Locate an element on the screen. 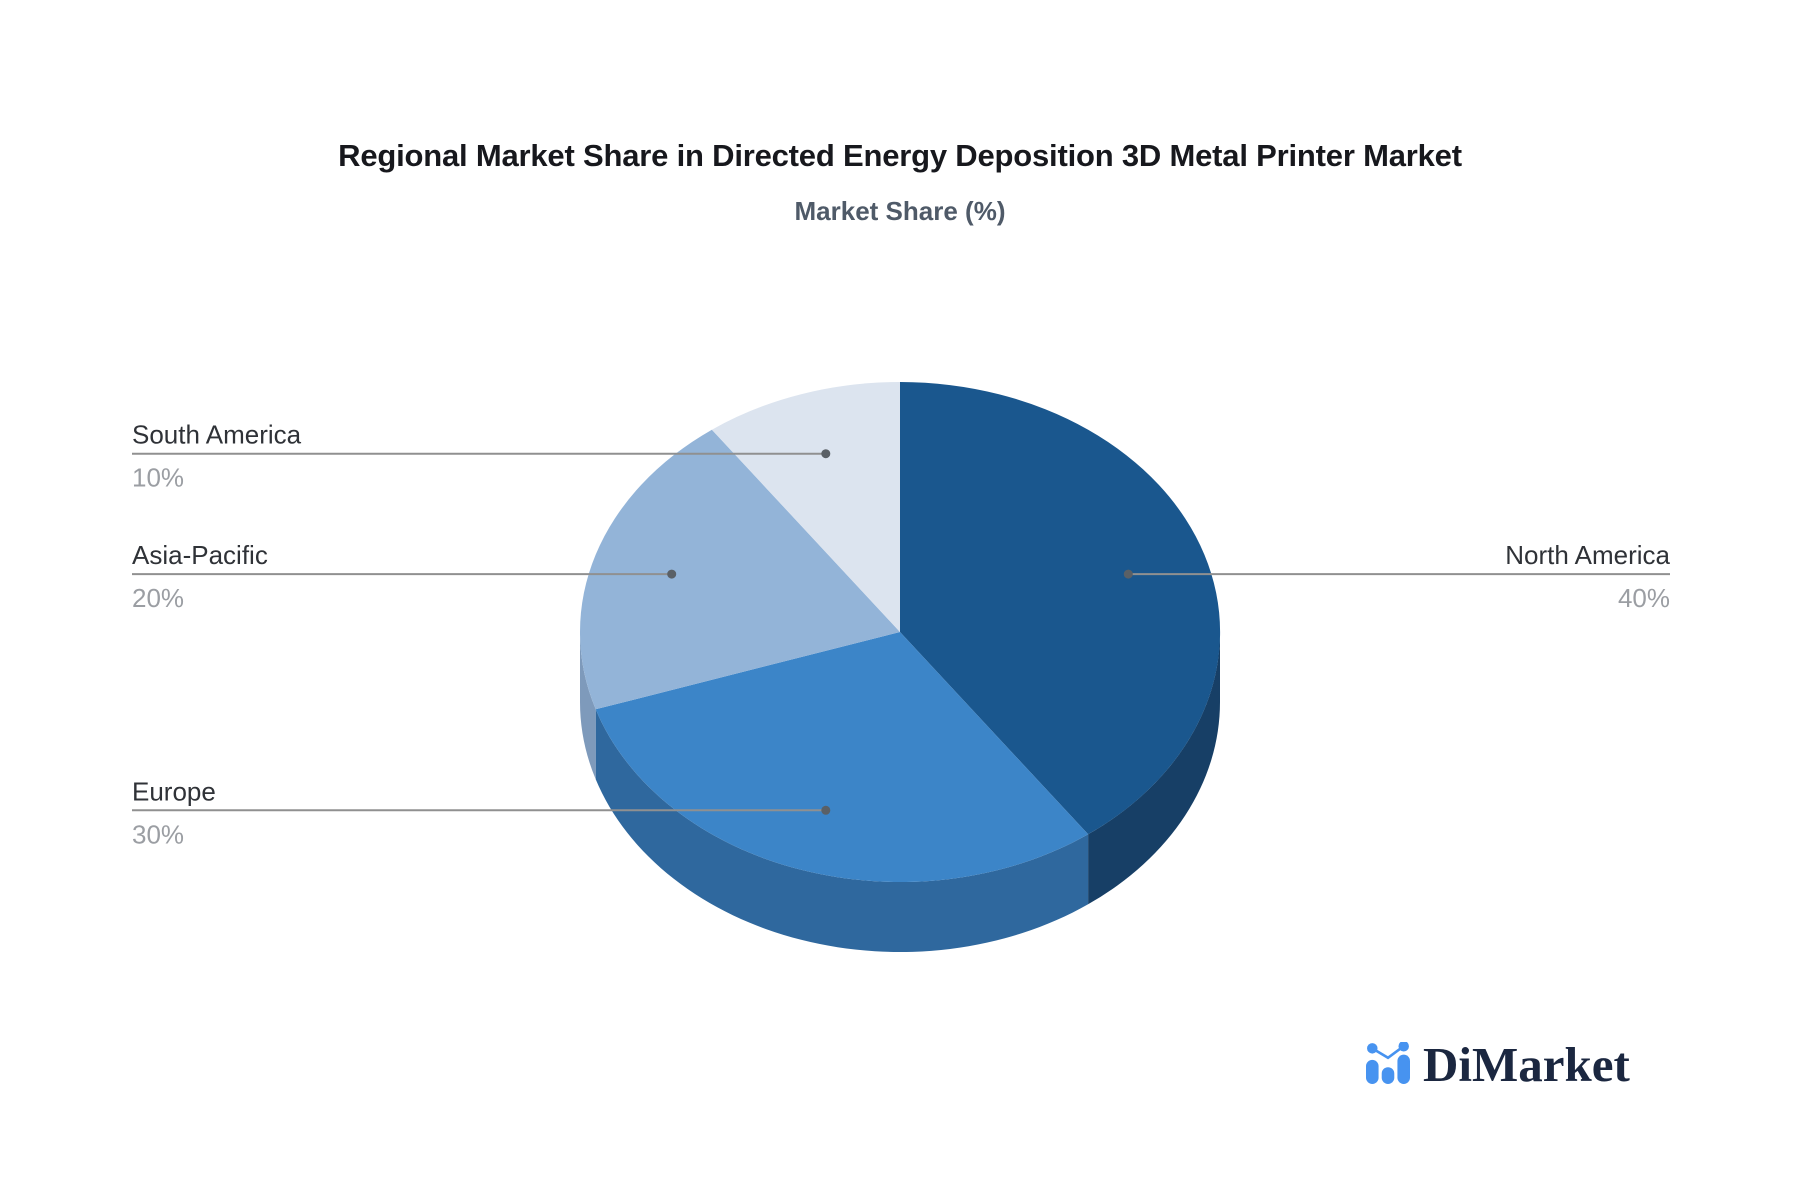  pie-label-north-america: North America is located at coordinates (1587, 555).